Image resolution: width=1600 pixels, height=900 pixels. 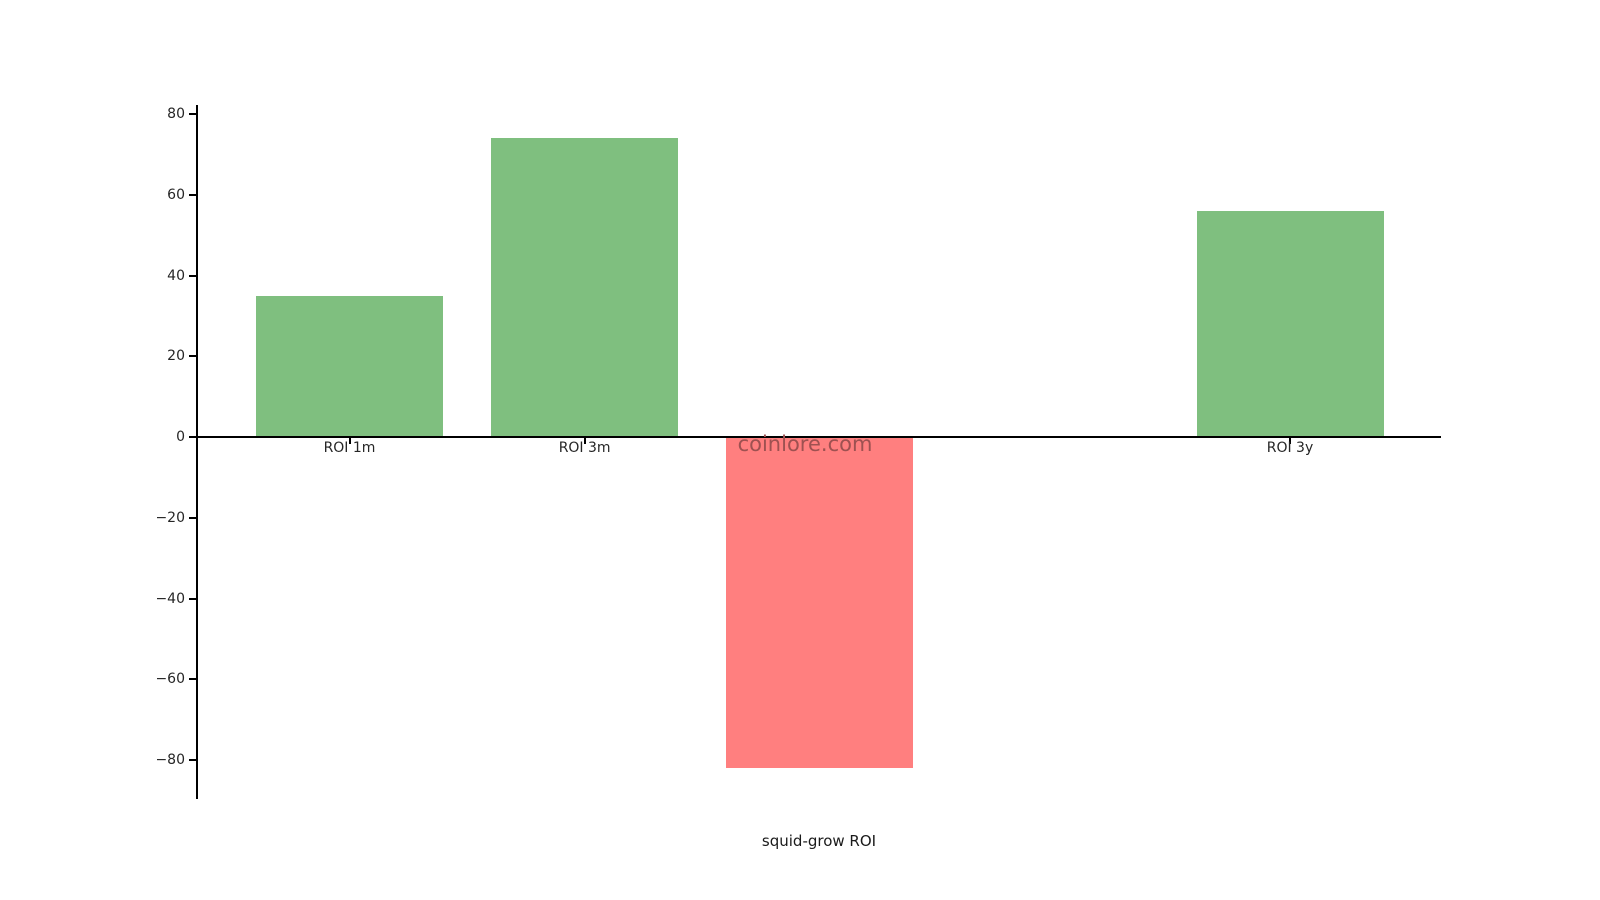 I want to click on y-axis-spine, so click(x=197, y=452).